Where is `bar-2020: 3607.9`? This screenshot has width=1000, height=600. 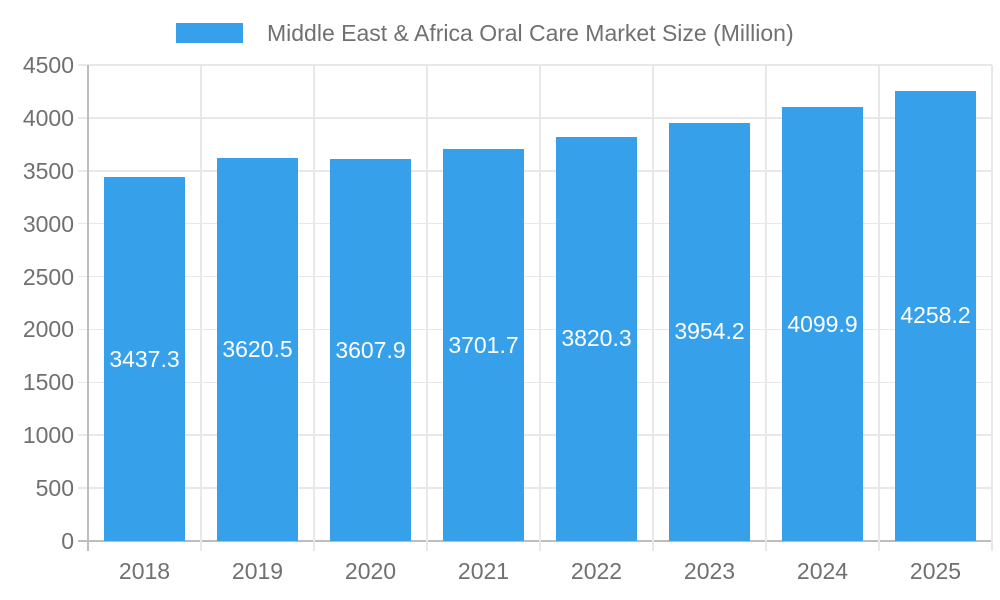
bar-2020: 3607.9 is located at coordinates (370, 350).